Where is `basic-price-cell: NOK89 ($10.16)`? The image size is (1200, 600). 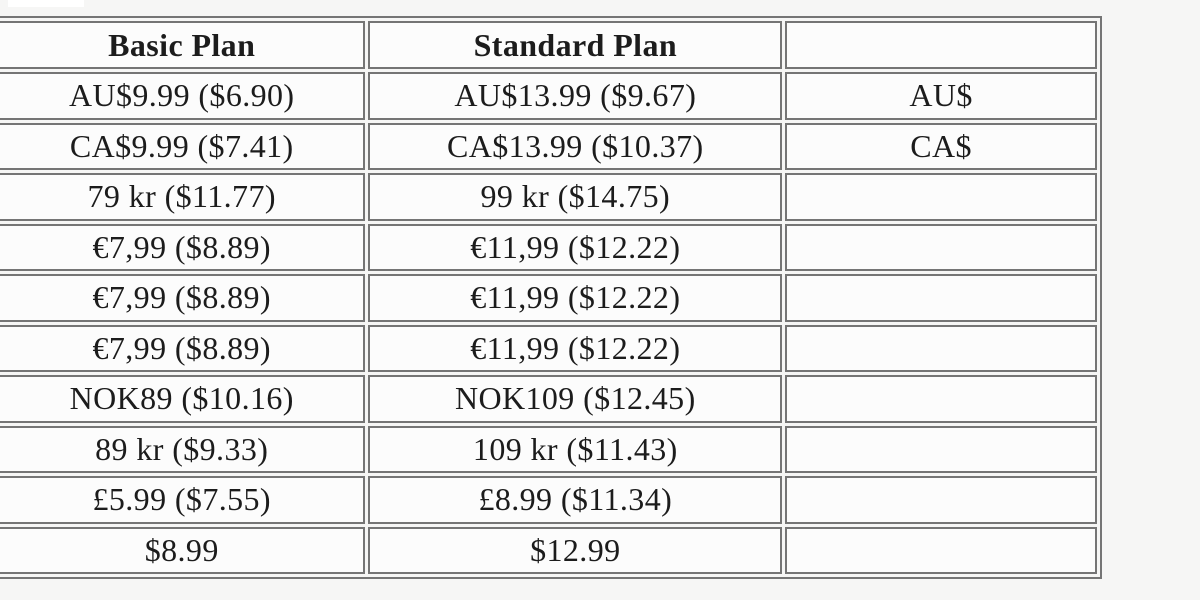
basic-price-cell: NOK89 ($10.16) is located at coordinates (183, 399).